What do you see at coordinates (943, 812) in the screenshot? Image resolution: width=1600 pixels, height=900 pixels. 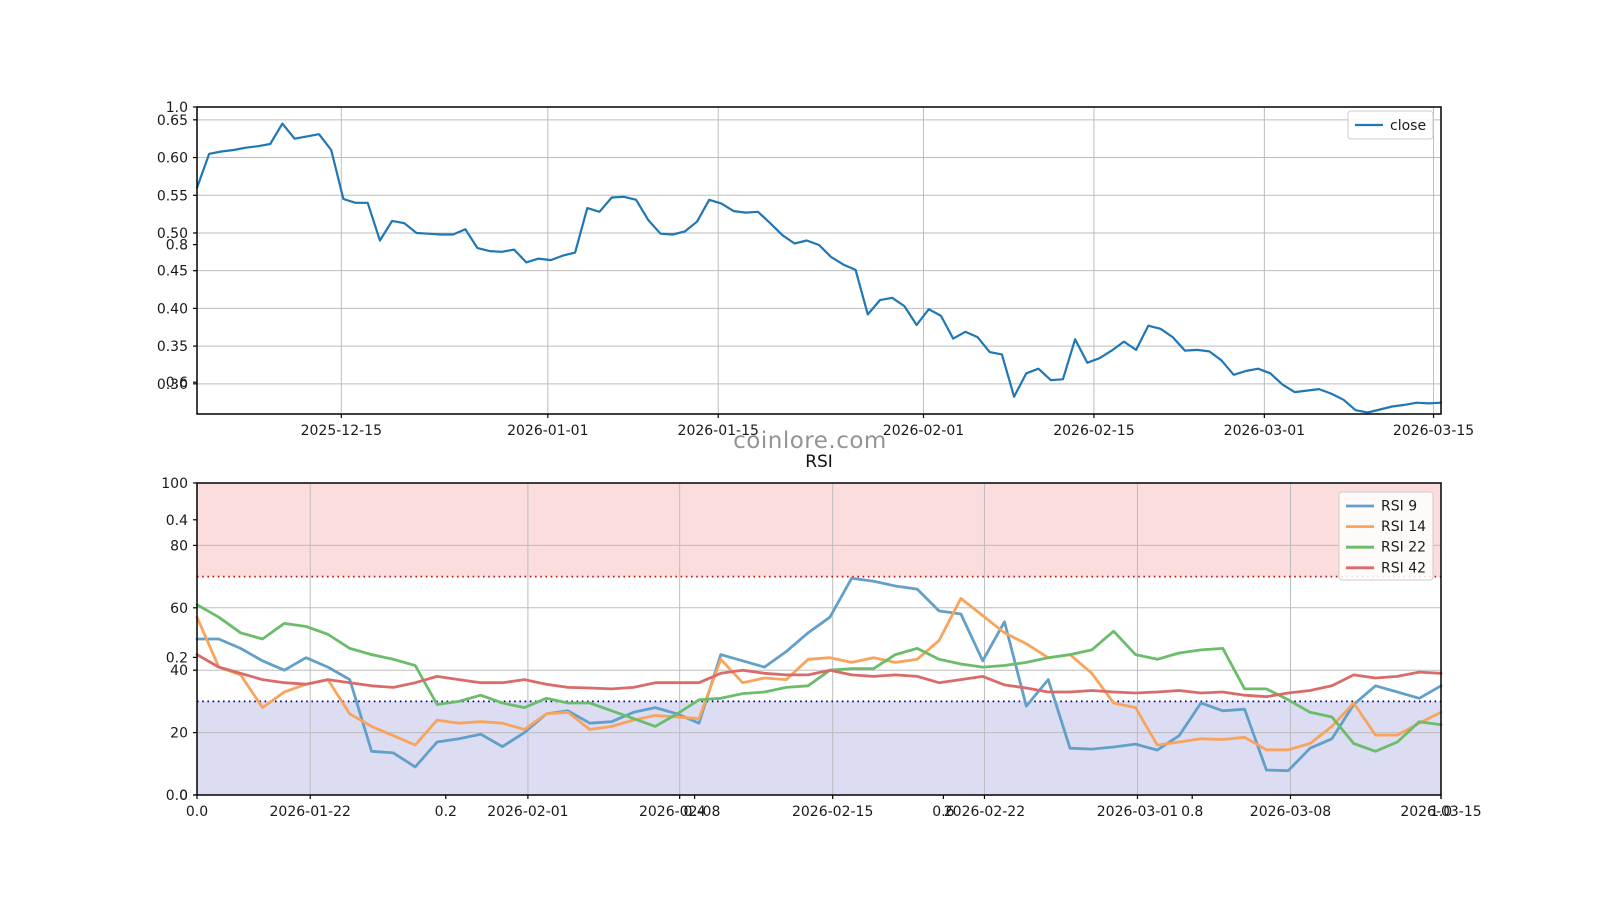 I see `overlay-x-tick-label: 0.6` at bounding box center [943, 812].